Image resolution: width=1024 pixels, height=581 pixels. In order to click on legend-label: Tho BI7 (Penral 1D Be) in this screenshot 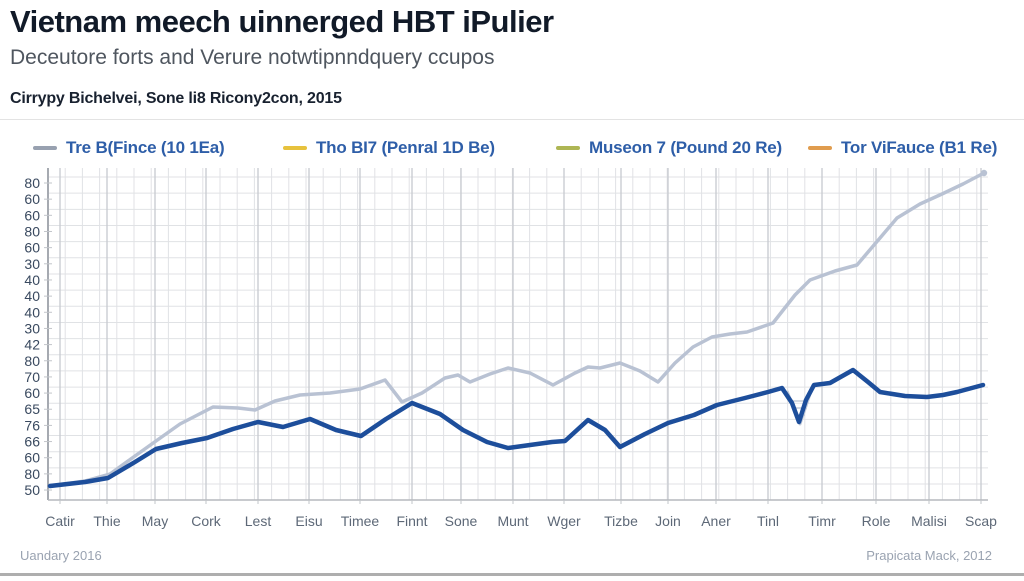, I will do `click(405, 147)`.